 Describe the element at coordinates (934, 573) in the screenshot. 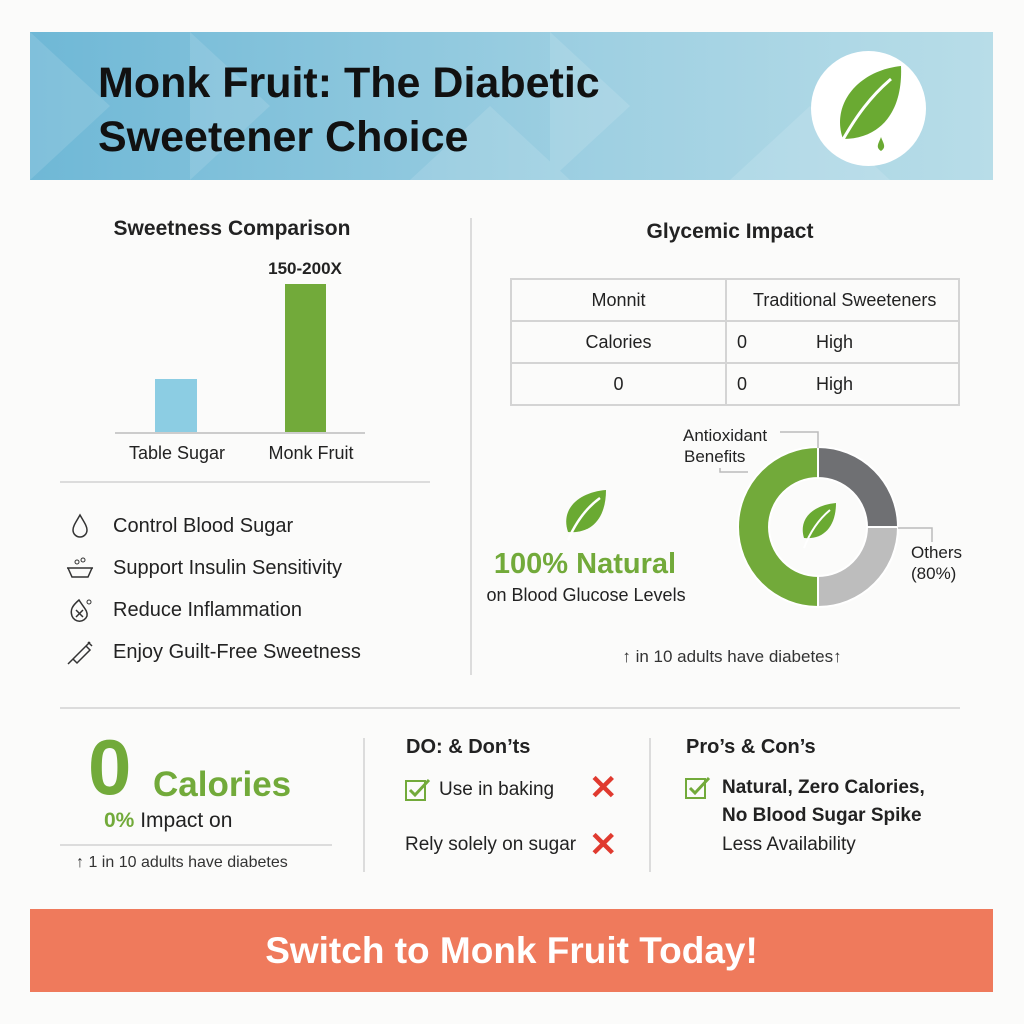

I see `label-others: (80%)` at that location.